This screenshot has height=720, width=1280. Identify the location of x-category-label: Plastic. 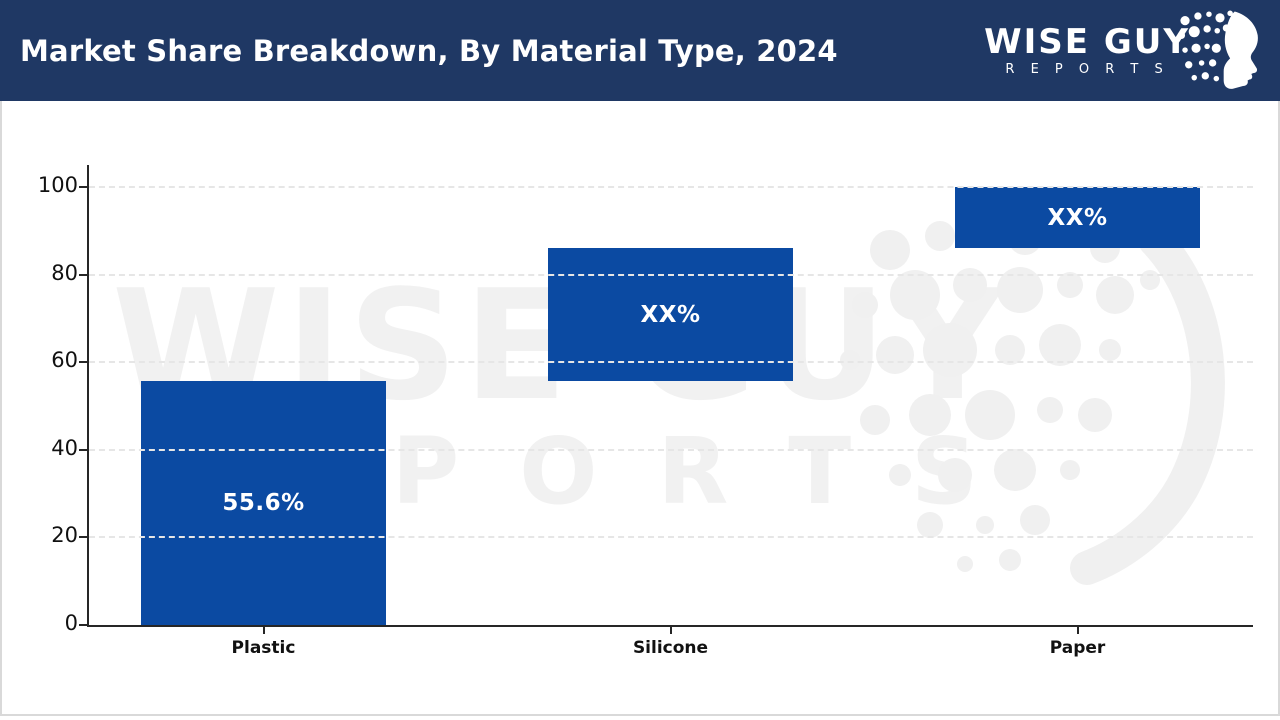
(263, 648).